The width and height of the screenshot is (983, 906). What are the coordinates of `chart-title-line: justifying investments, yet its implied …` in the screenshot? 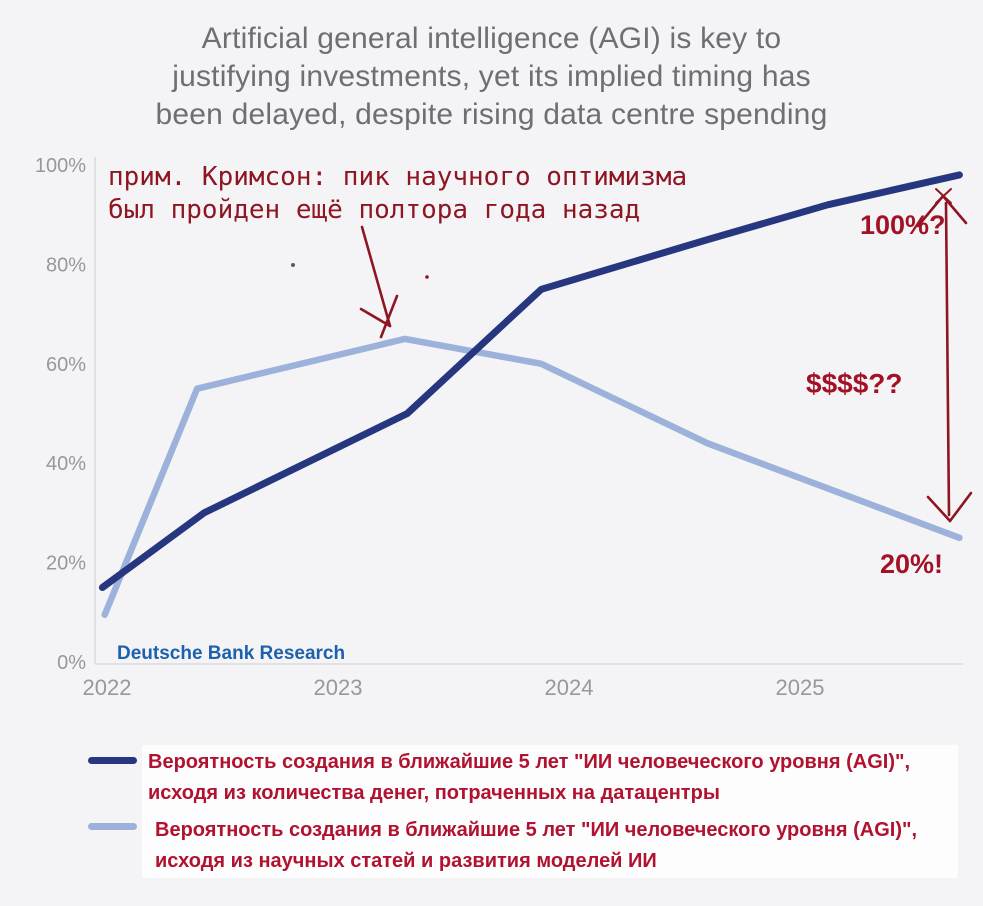 It's located at (491, 76).